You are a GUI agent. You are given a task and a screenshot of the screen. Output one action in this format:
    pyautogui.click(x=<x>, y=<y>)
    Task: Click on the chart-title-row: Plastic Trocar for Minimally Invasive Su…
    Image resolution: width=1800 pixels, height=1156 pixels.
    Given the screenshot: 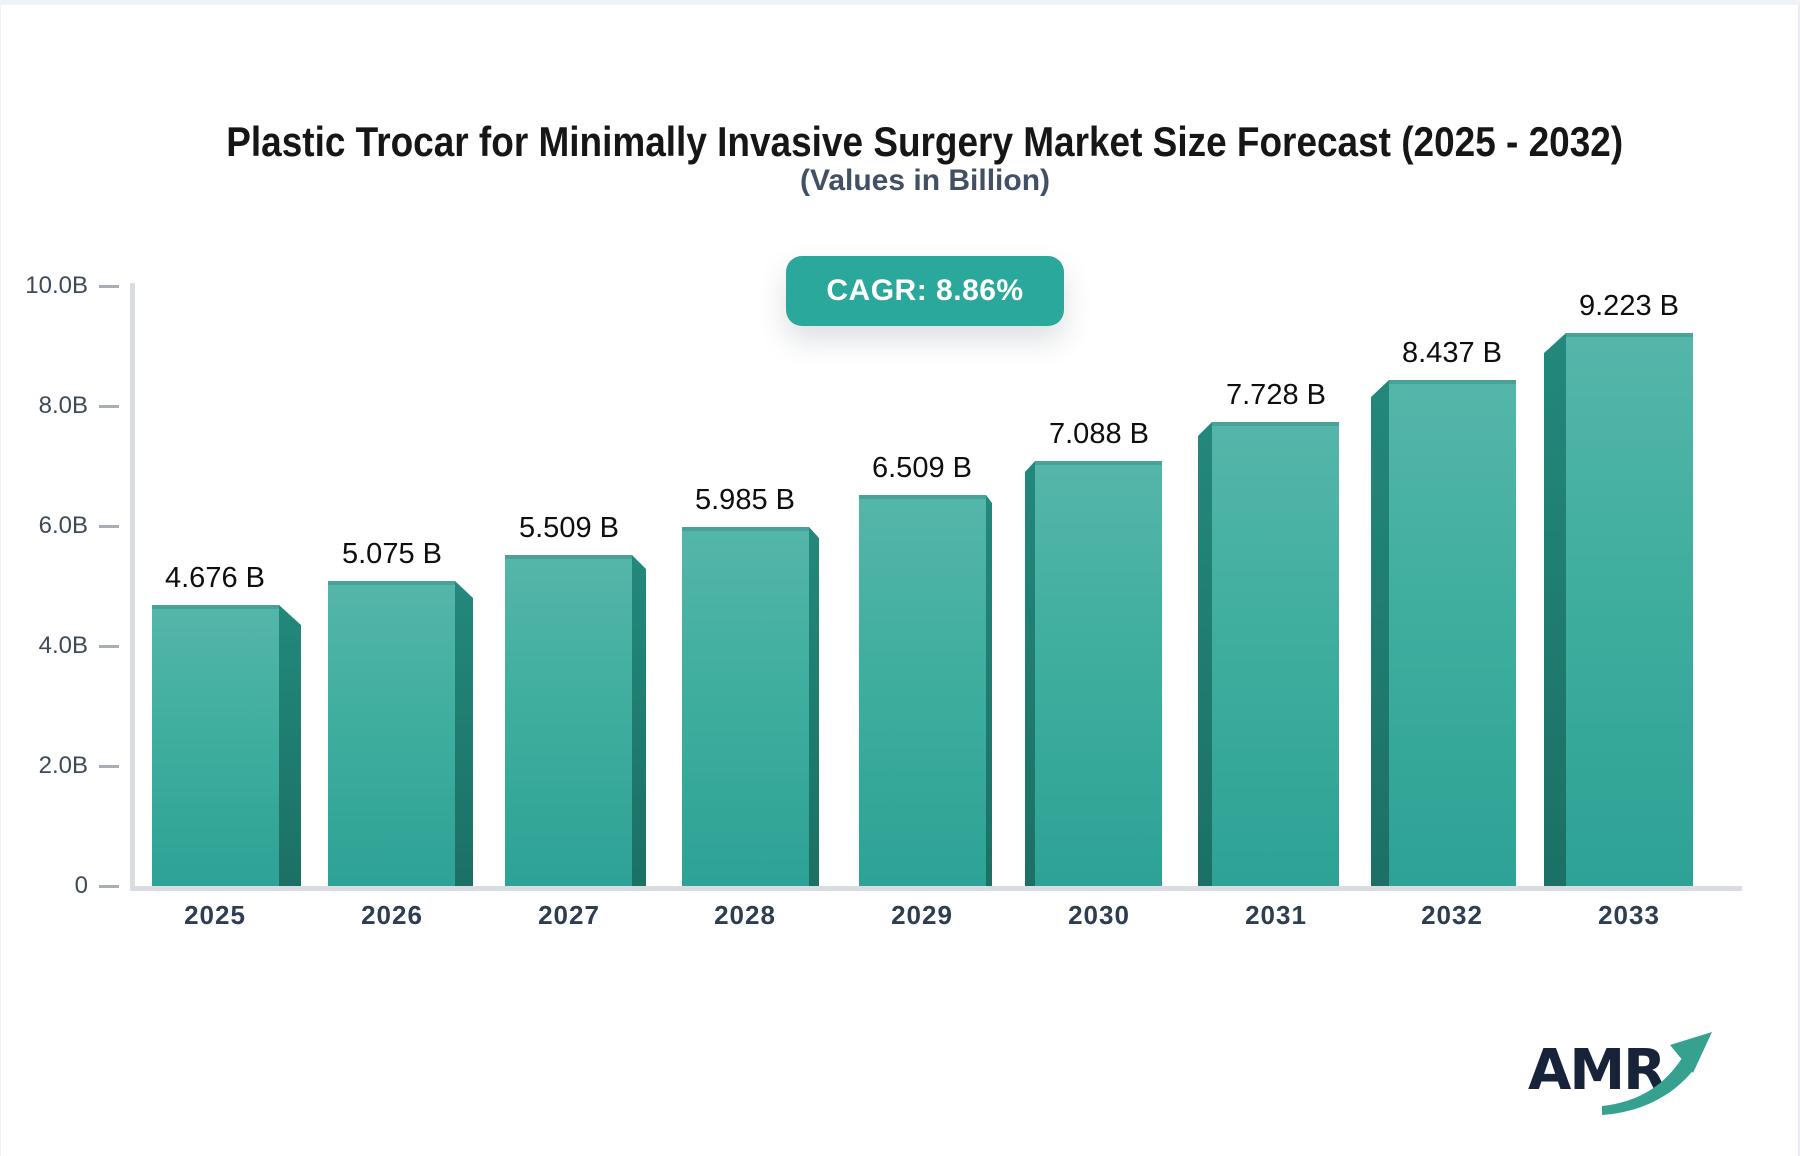 What is the action you would take?
    pyautogui.click(x=925, y=142)
    